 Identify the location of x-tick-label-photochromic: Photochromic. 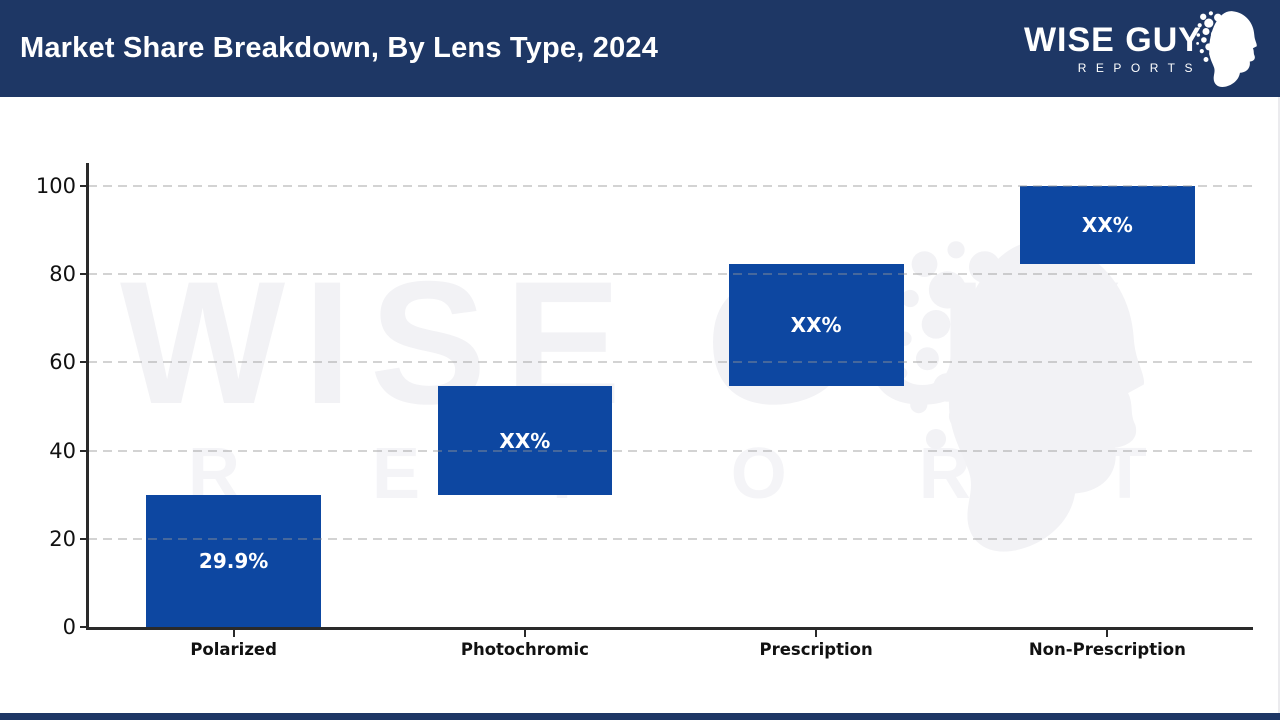
(524, 649).